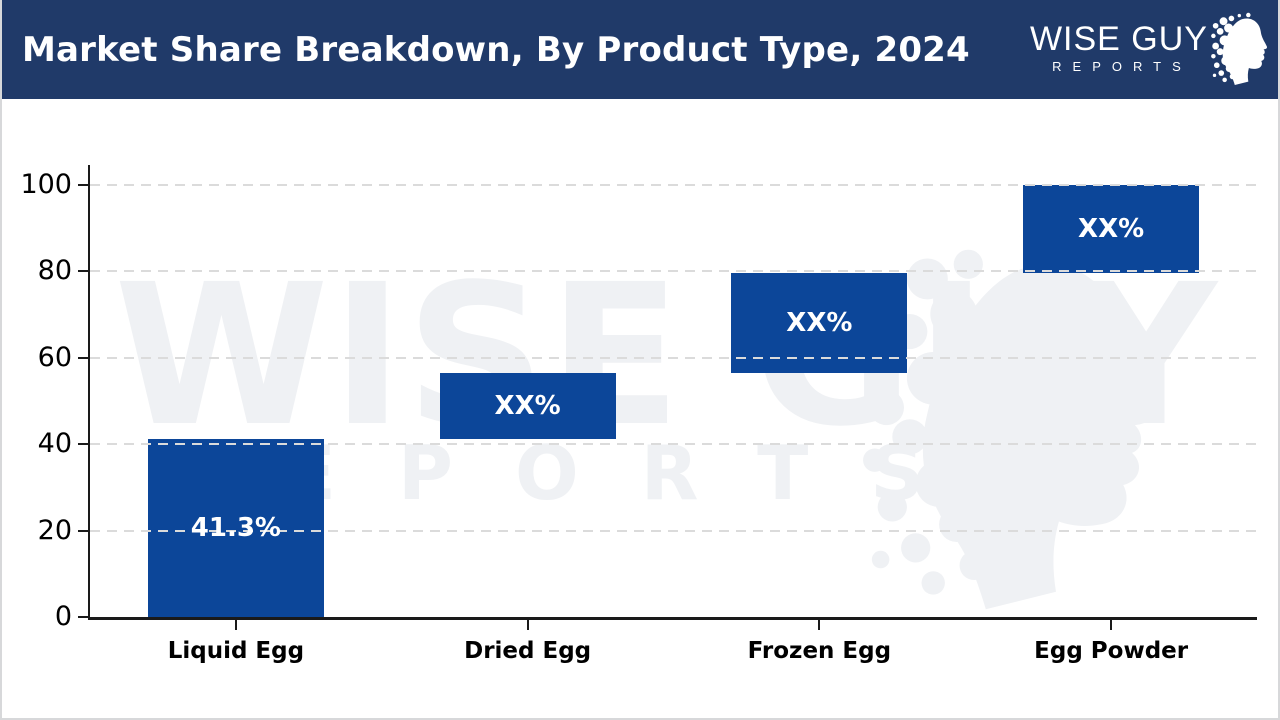 The width and height of the screenshot is (1280, 720). What do you see at coordinates (1111, 229) in the screenshot?
I see `bar-egg-powder` at bounding box center [1111, 229].